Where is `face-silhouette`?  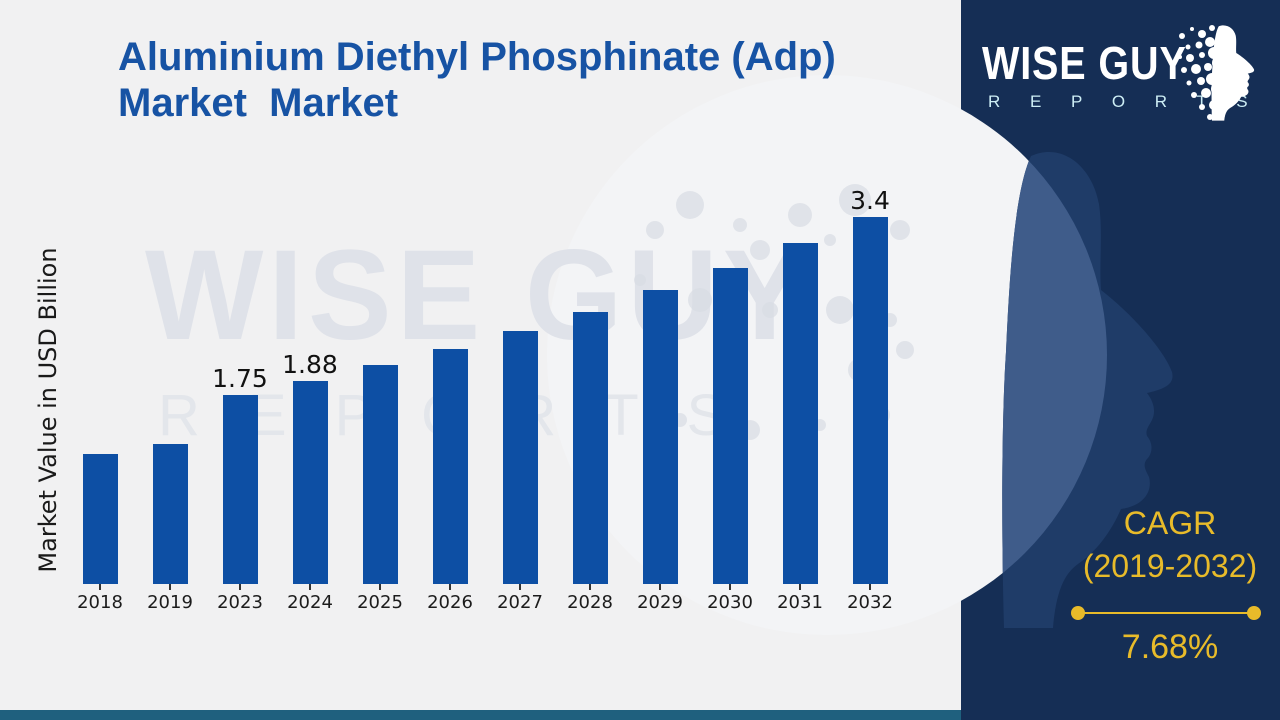
face-silhouette is located at coordinates (1087, 389).